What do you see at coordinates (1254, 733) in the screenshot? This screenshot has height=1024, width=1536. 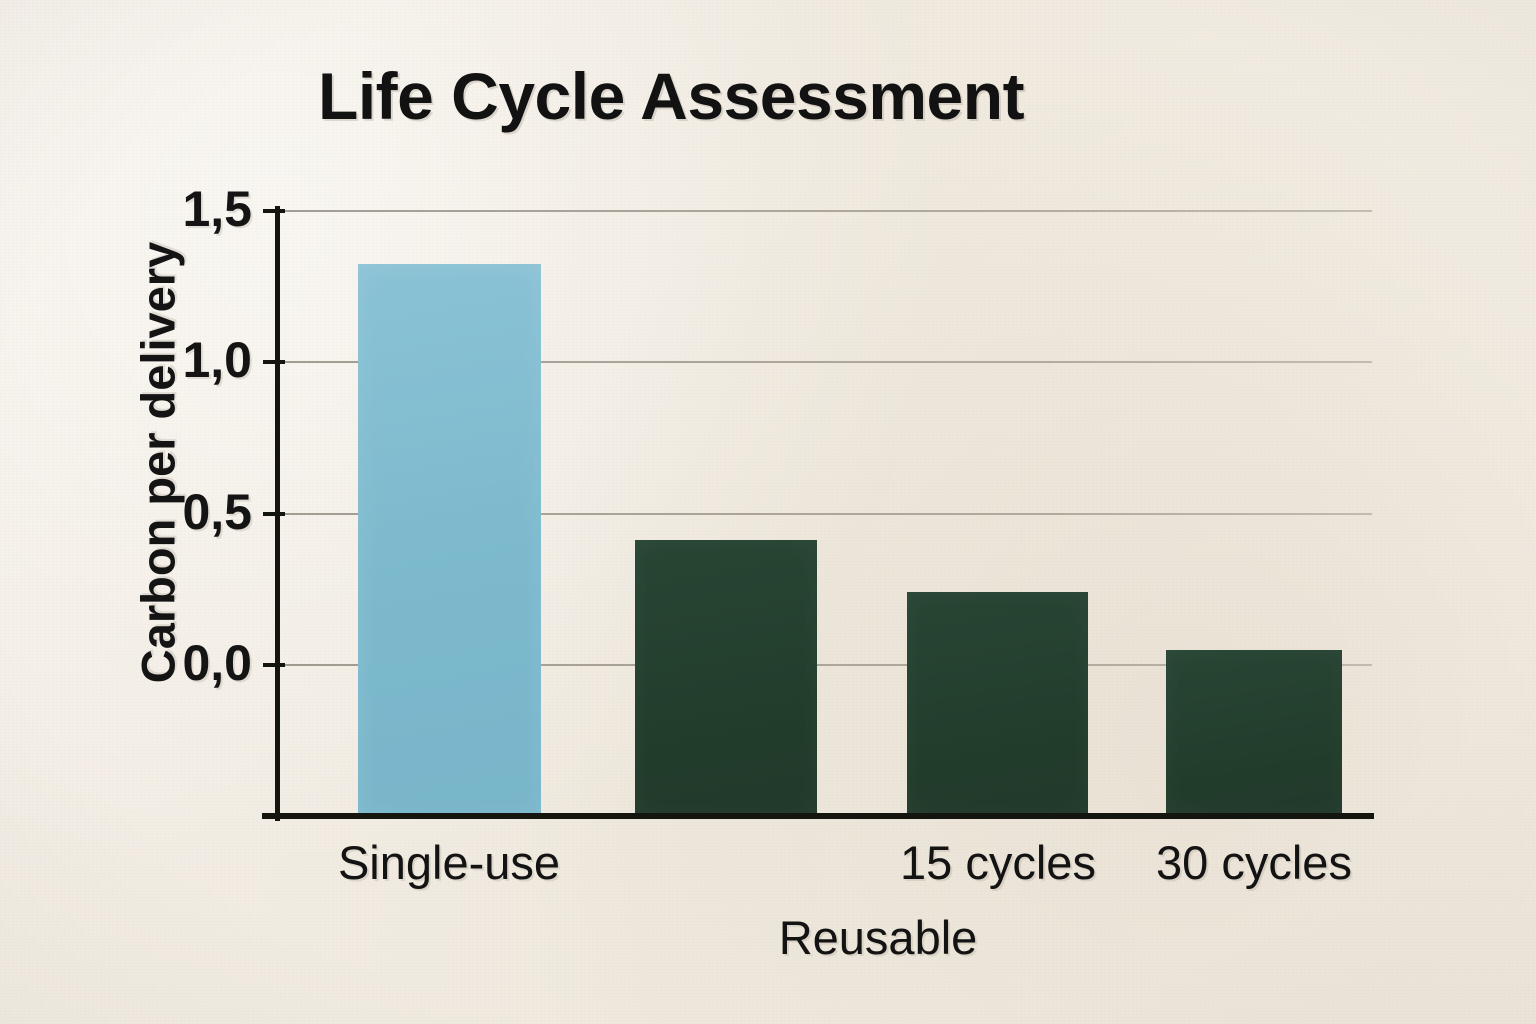 I see `bar-reusable-30-cycles` at bounding box center [1254, 733].